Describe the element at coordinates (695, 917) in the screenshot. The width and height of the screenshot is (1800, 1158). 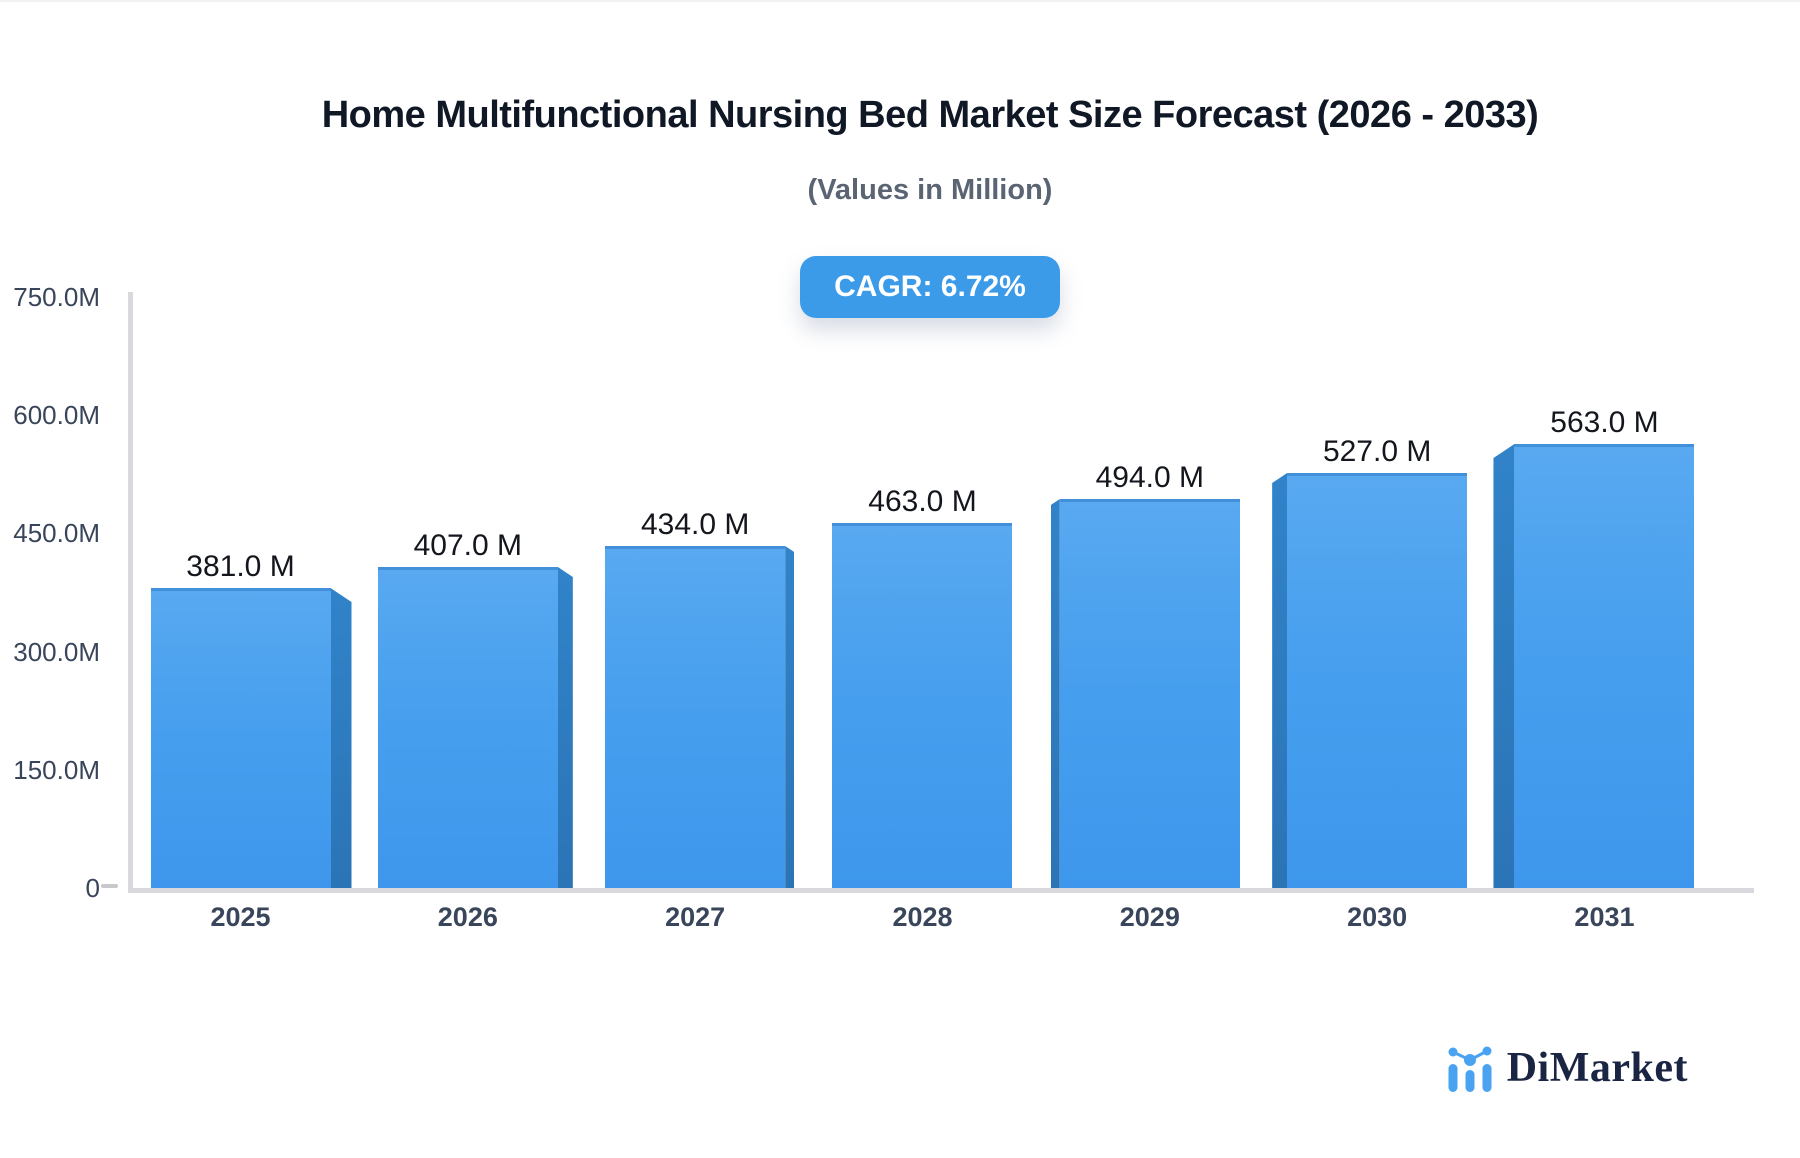
I see `x-axis-label: 2027` at that location.